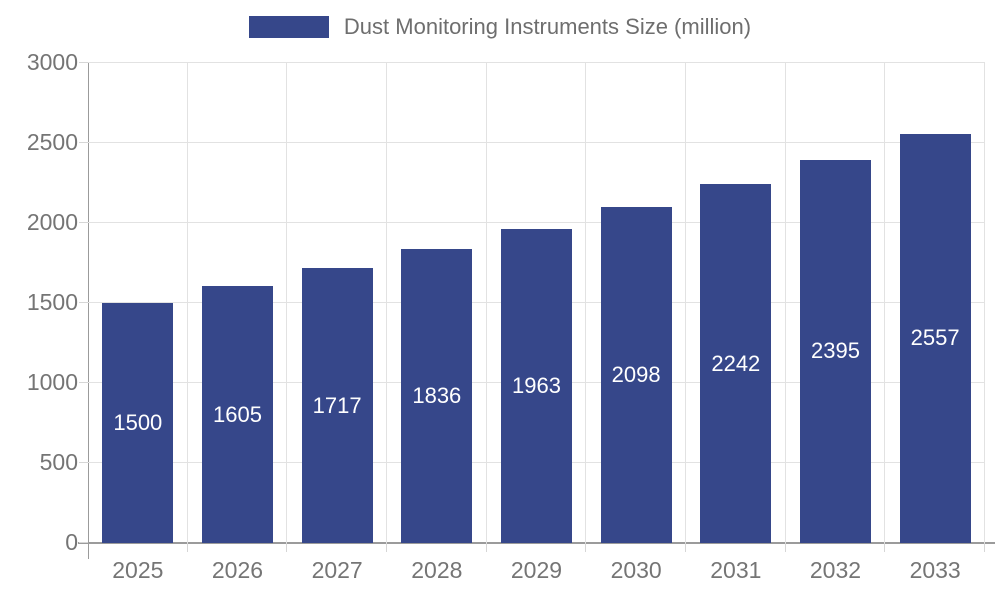  I want to click on x-axis-tick-label: 2031, so click(736, 570).